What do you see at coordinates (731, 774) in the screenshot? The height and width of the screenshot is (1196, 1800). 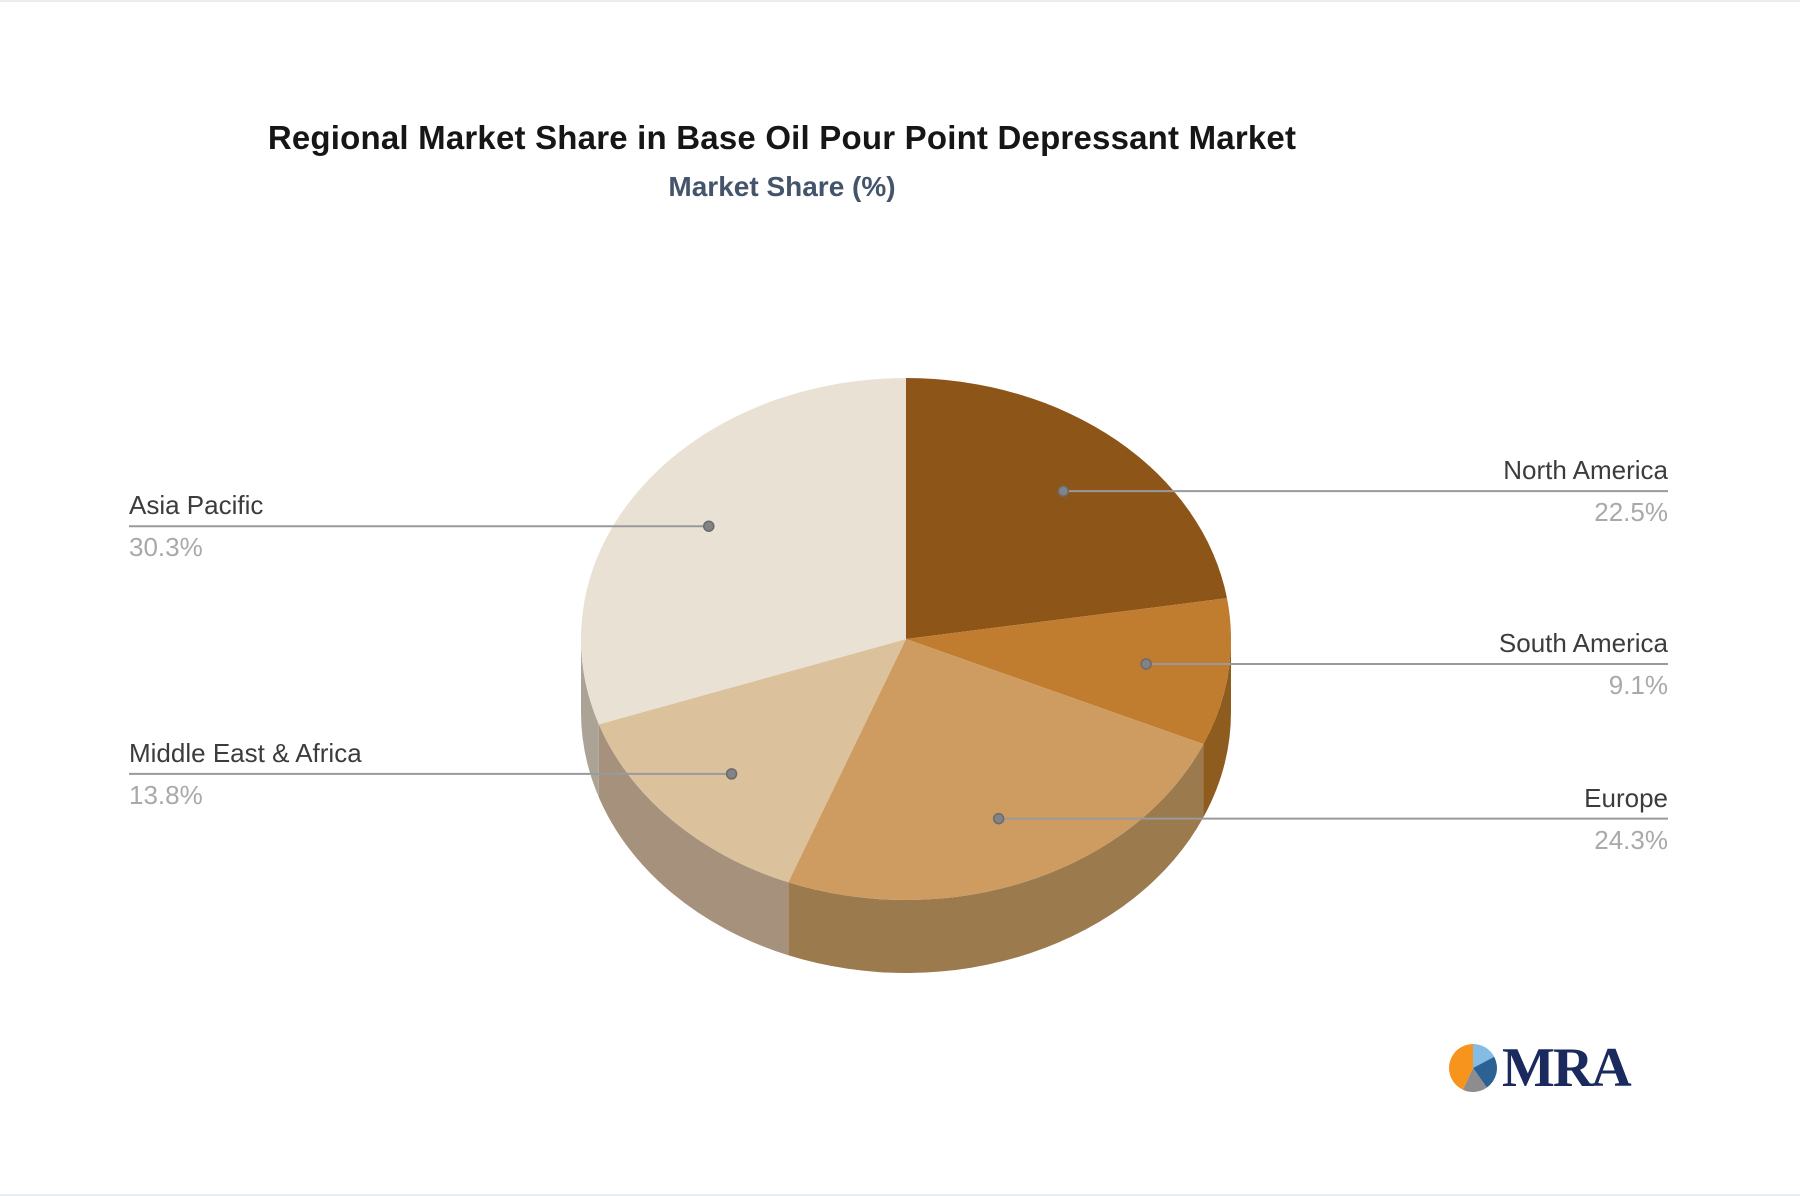 I see `leader-dot-middle-east-africa` at bounding box center [731, 774].